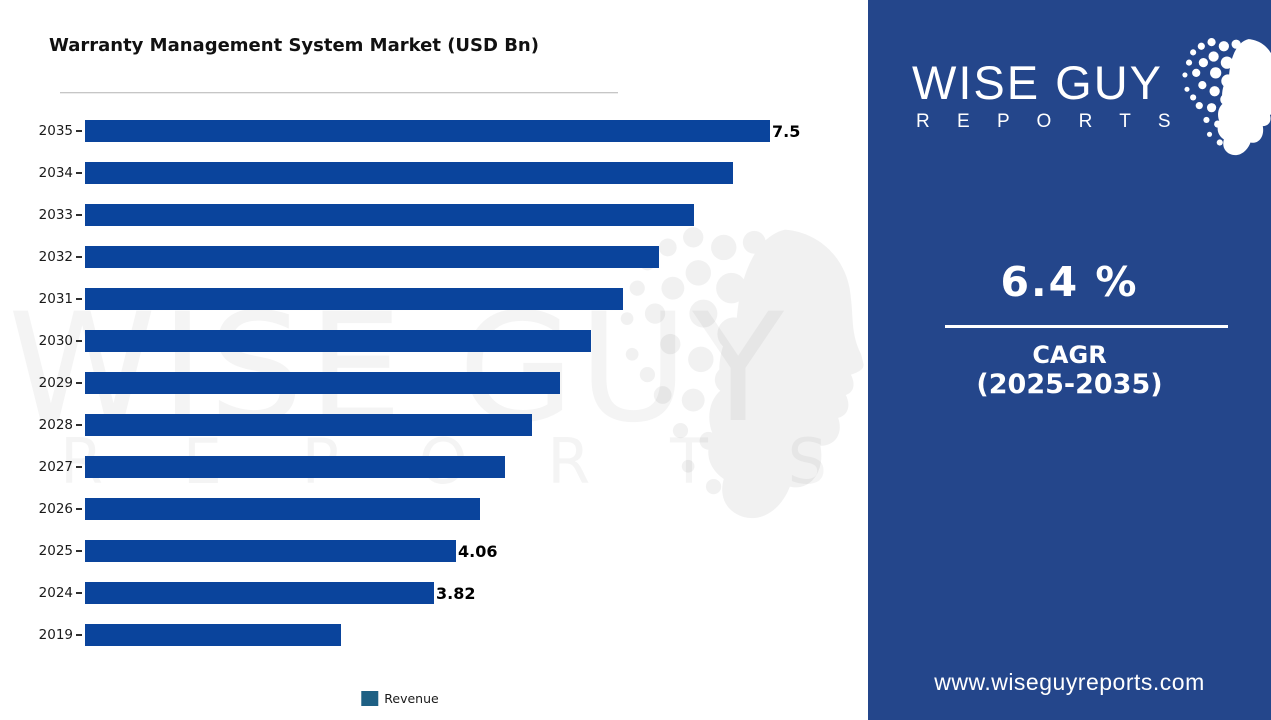 The width and height of the screenshot is (1271, 720). I want to click on legend-label: Revenue, so click(411, 698).